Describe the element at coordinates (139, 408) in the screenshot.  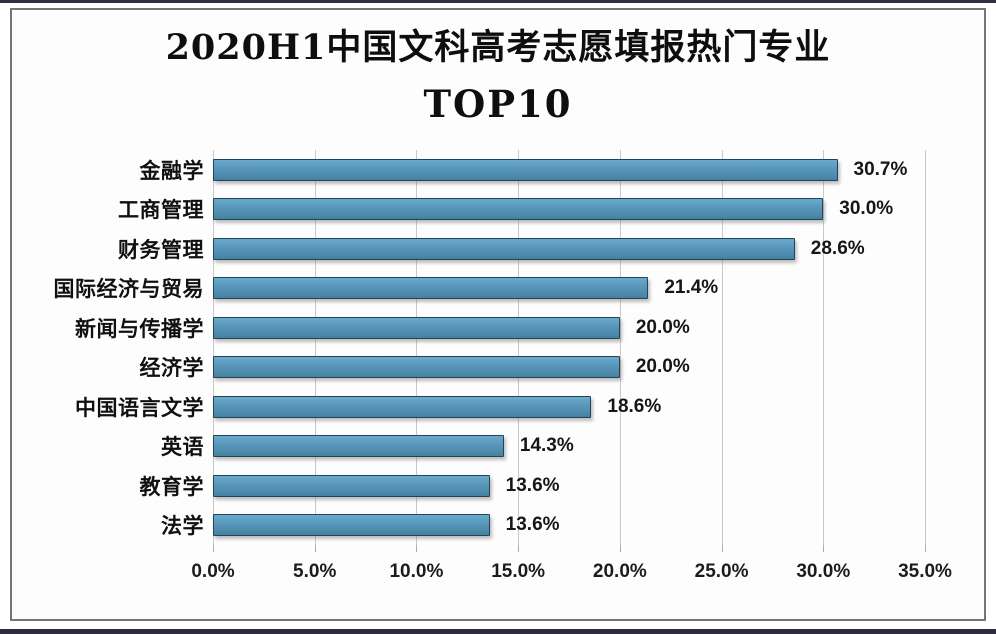
I see `category-label: 中国语言文学` at that location.